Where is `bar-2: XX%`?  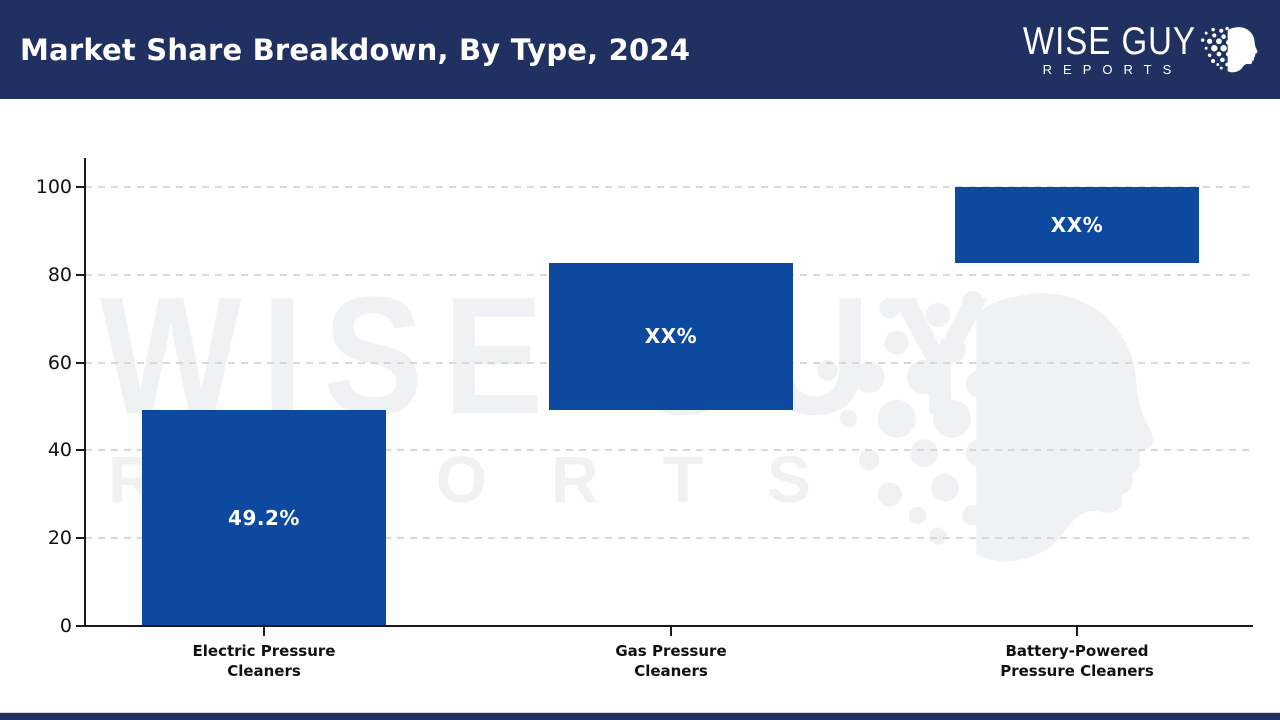
bar-2: XX% is located at coordinates (671, 336).